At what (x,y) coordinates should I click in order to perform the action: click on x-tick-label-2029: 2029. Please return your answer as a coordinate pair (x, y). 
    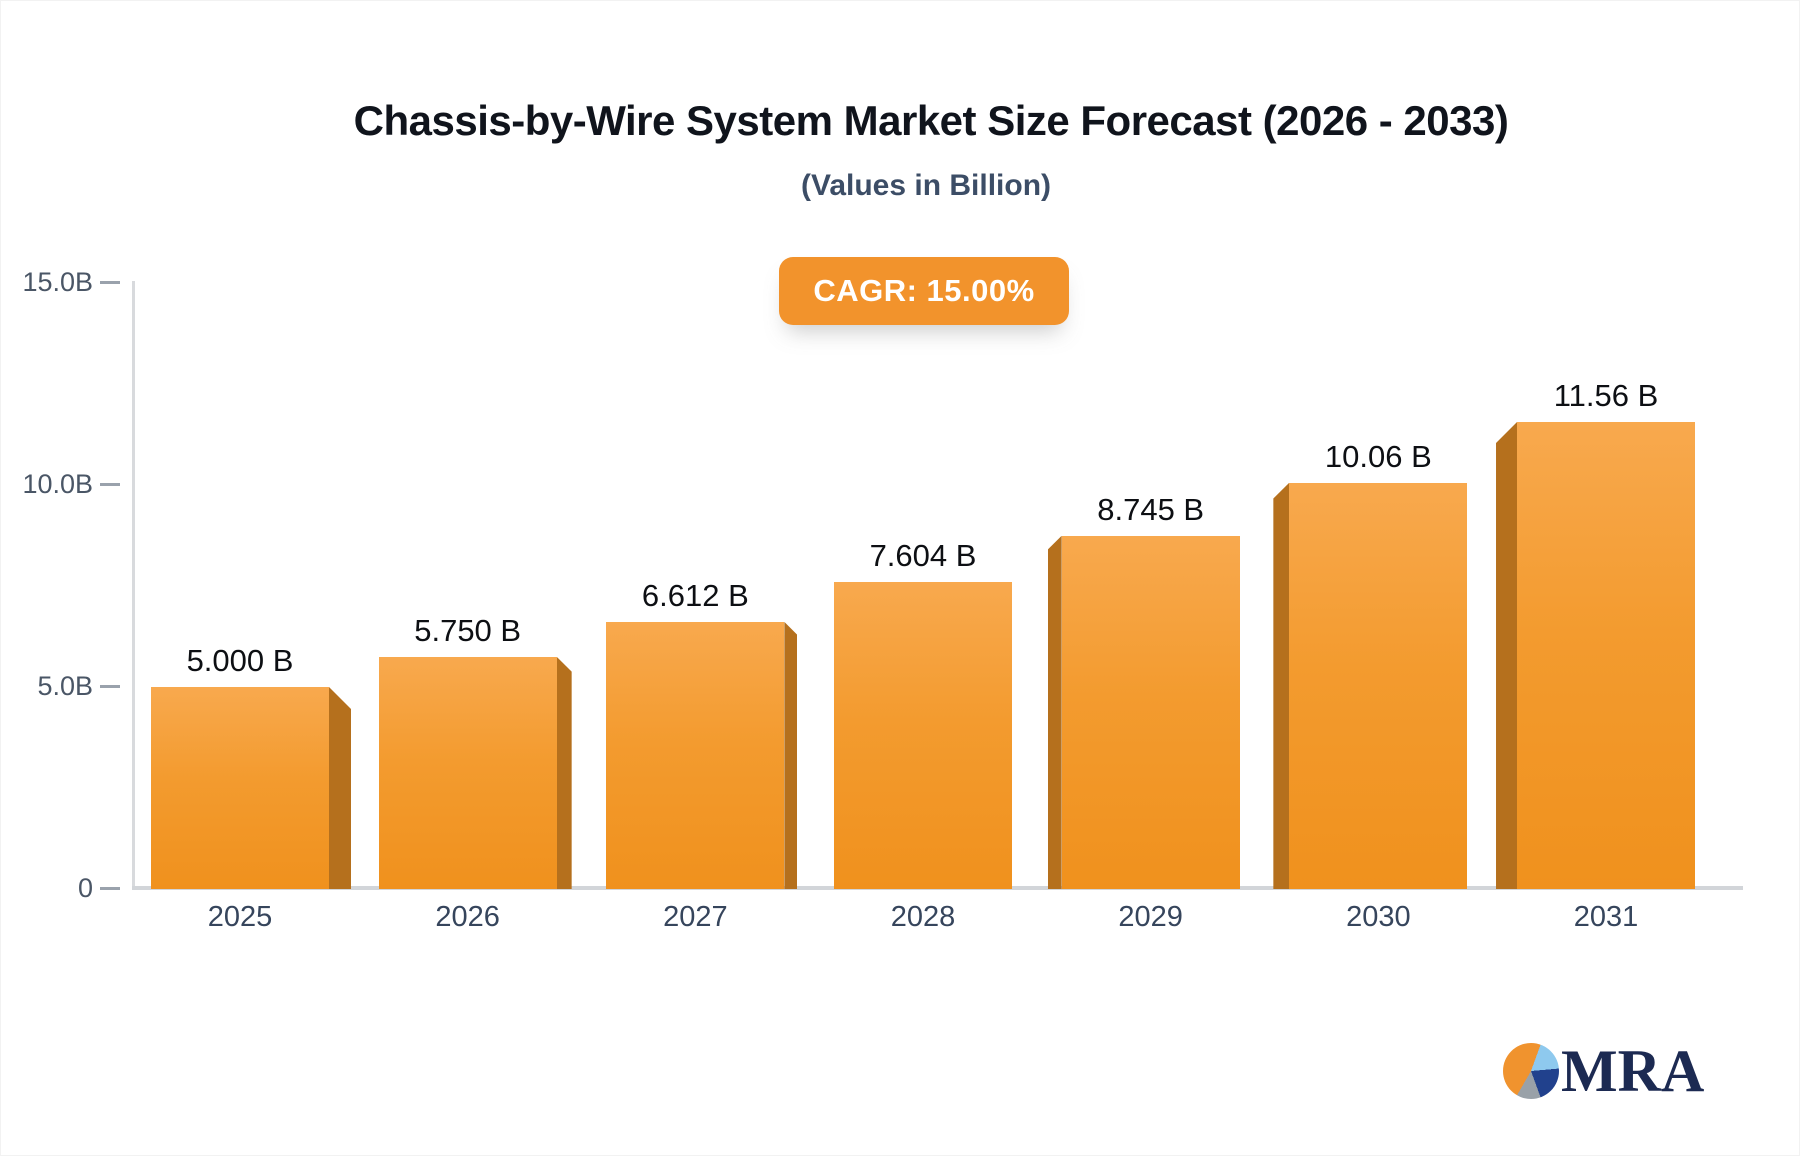
    Looking at the image, I should click on (1150, 917).